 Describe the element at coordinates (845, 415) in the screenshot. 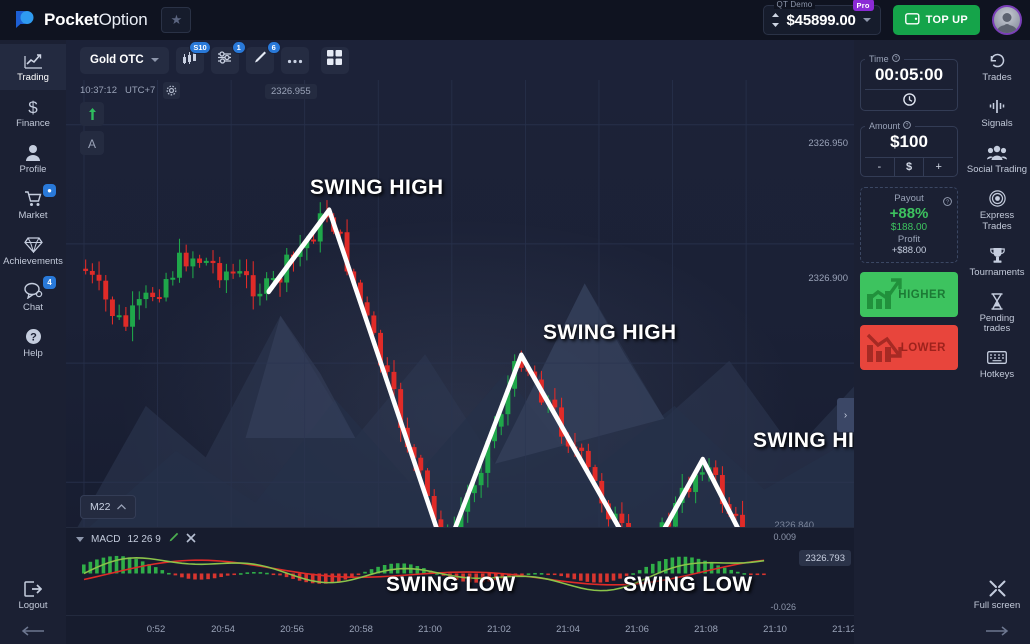

I see `chevron-right-icon: ›` at that location.